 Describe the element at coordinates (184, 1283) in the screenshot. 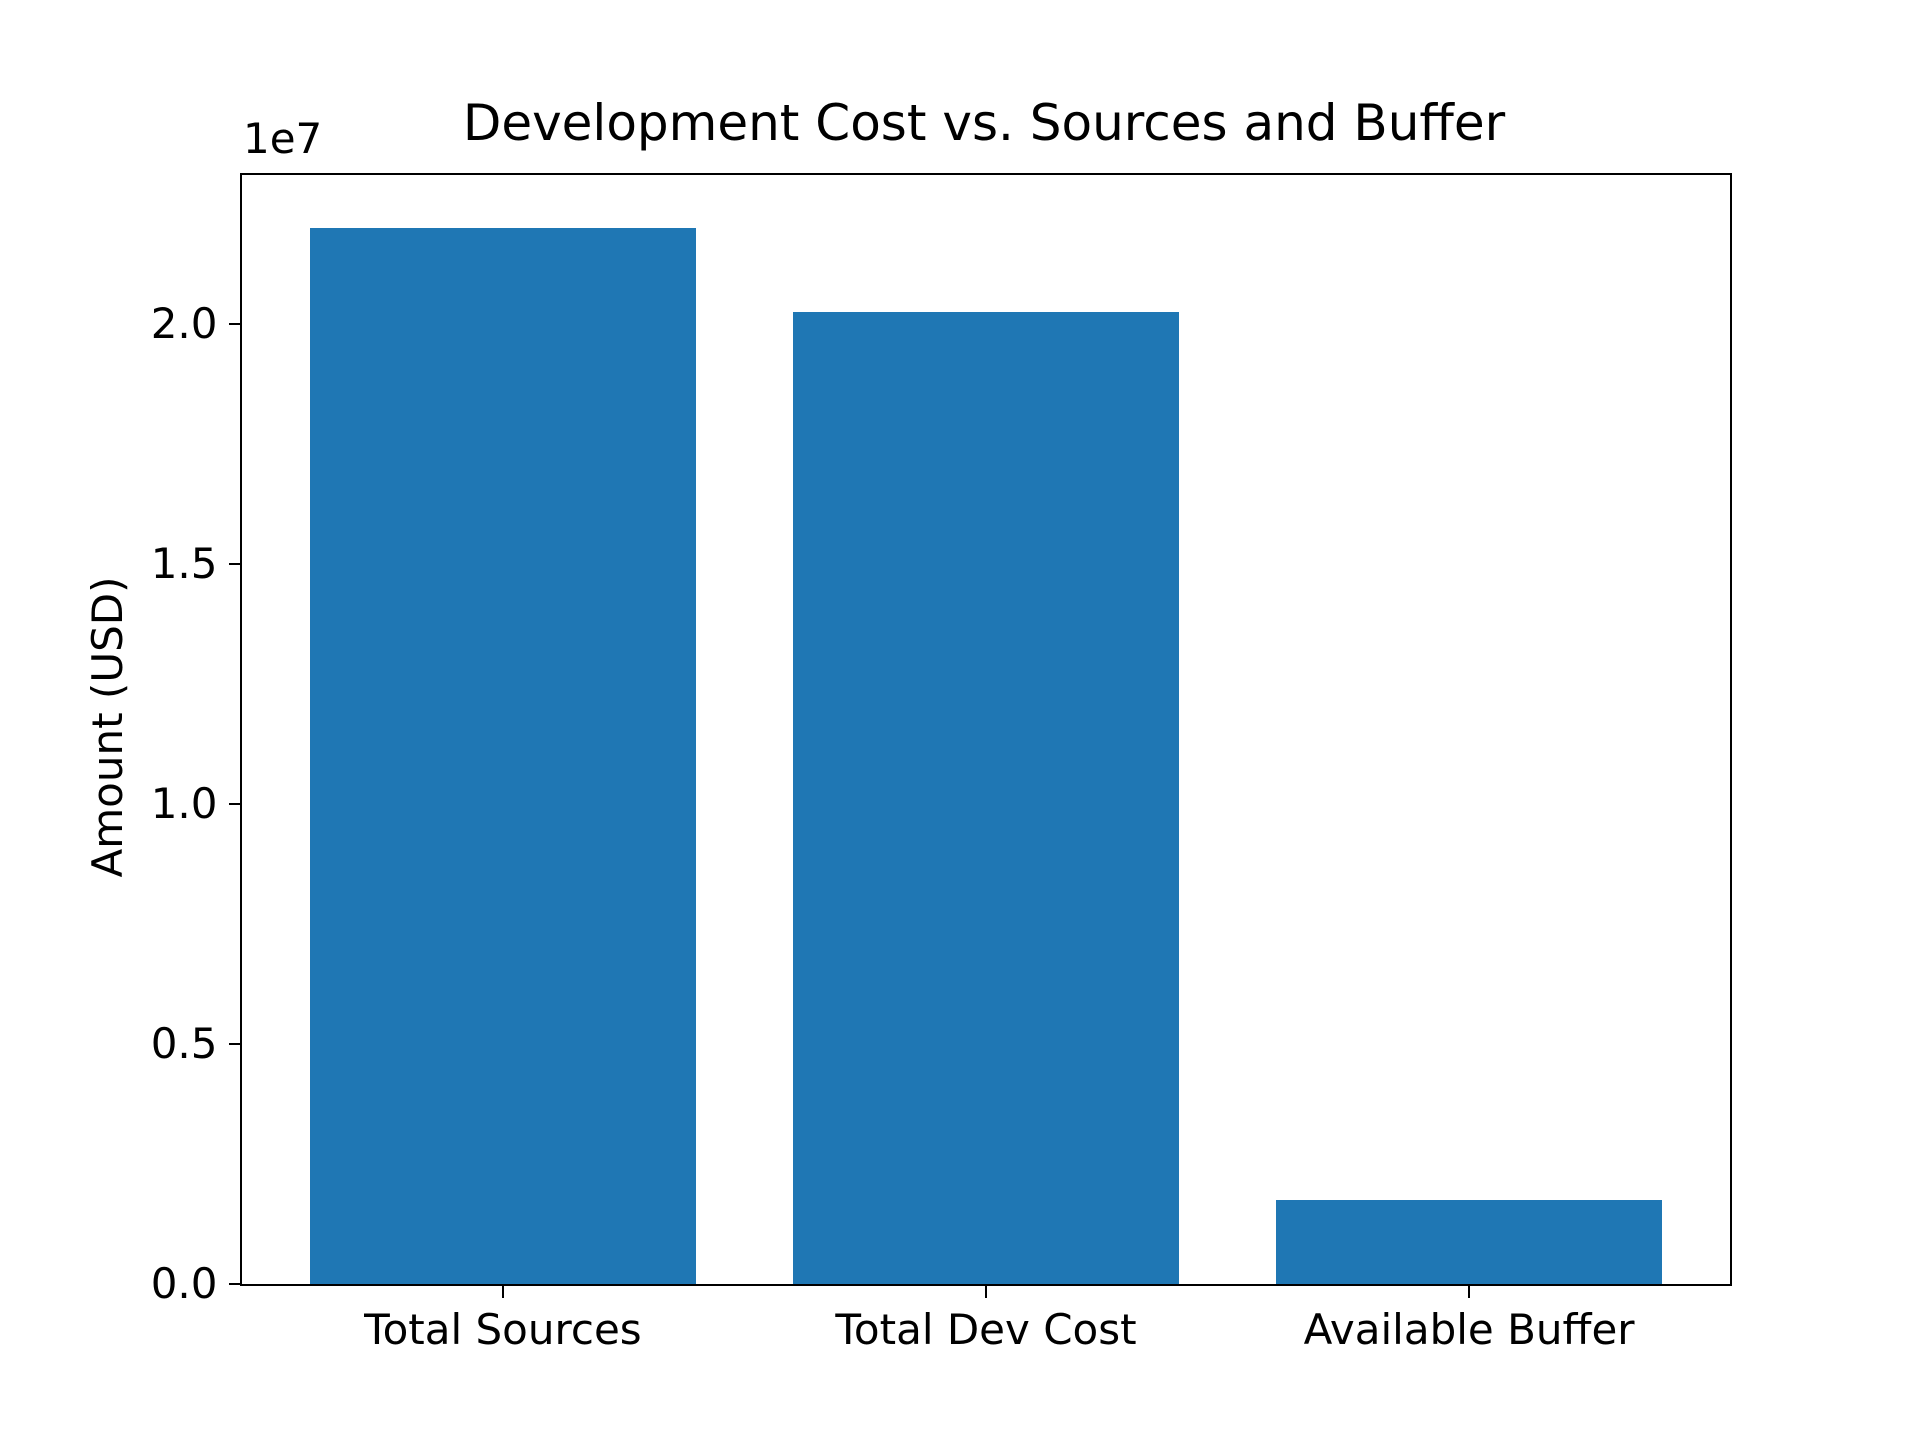

I see `y-tick-label: 0.0` at that location.